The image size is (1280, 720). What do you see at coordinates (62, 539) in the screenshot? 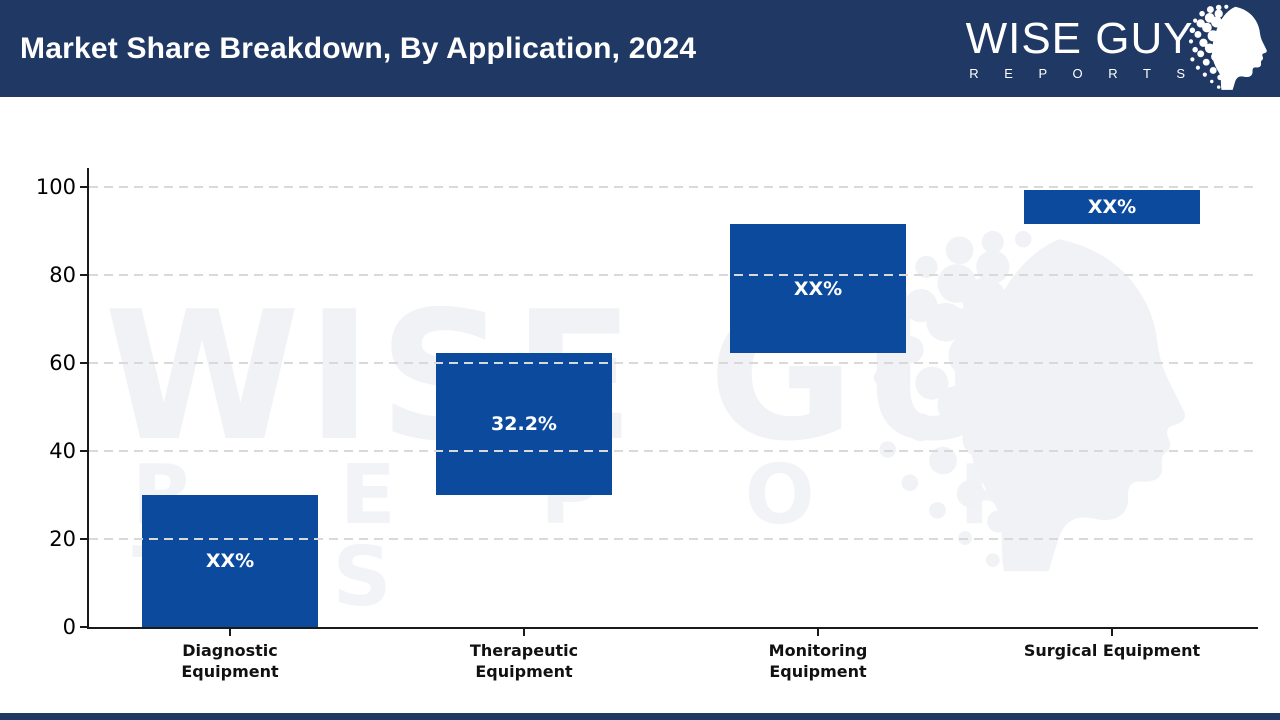
I see `y-tick-label: 20` at bounding box center [62, 539].